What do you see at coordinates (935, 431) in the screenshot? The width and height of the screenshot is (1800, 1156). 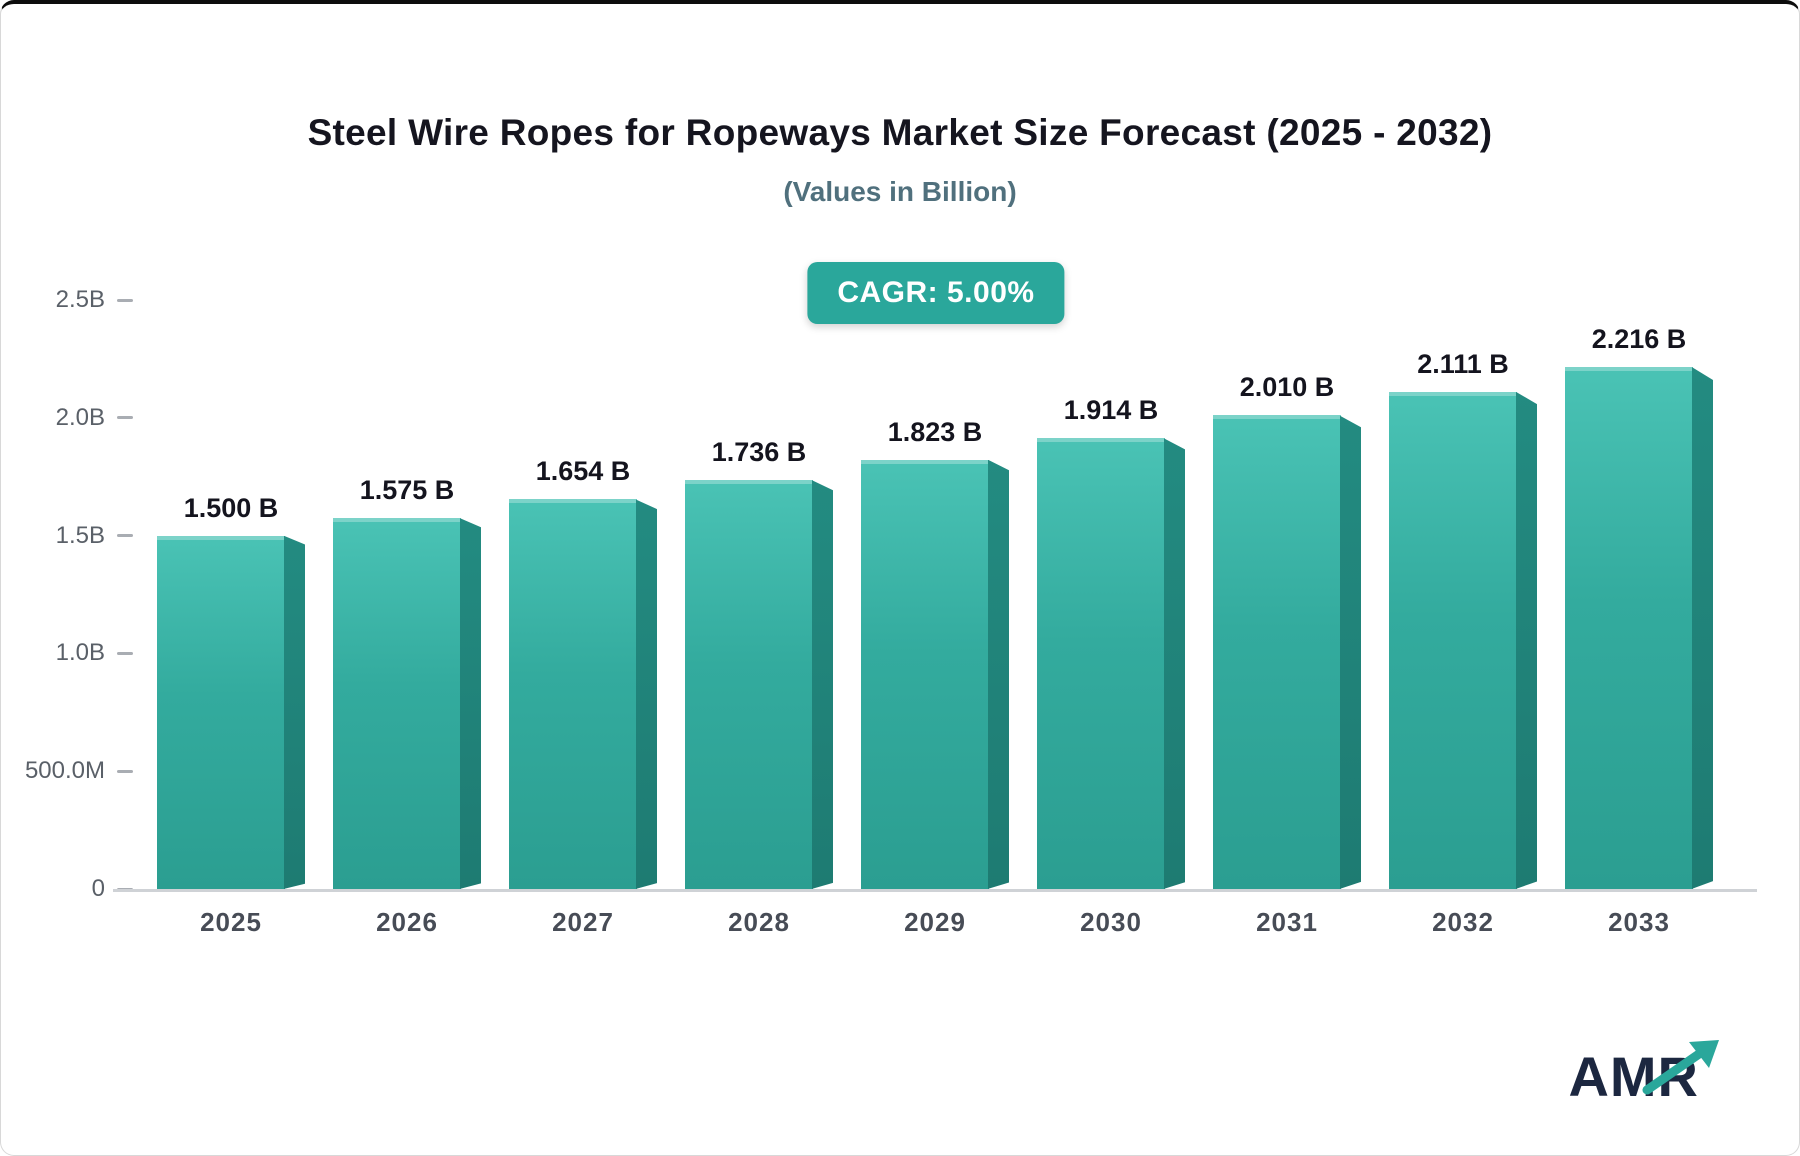 I see `bar-value-label: 1.823 B` at bounding box center [935, 431].